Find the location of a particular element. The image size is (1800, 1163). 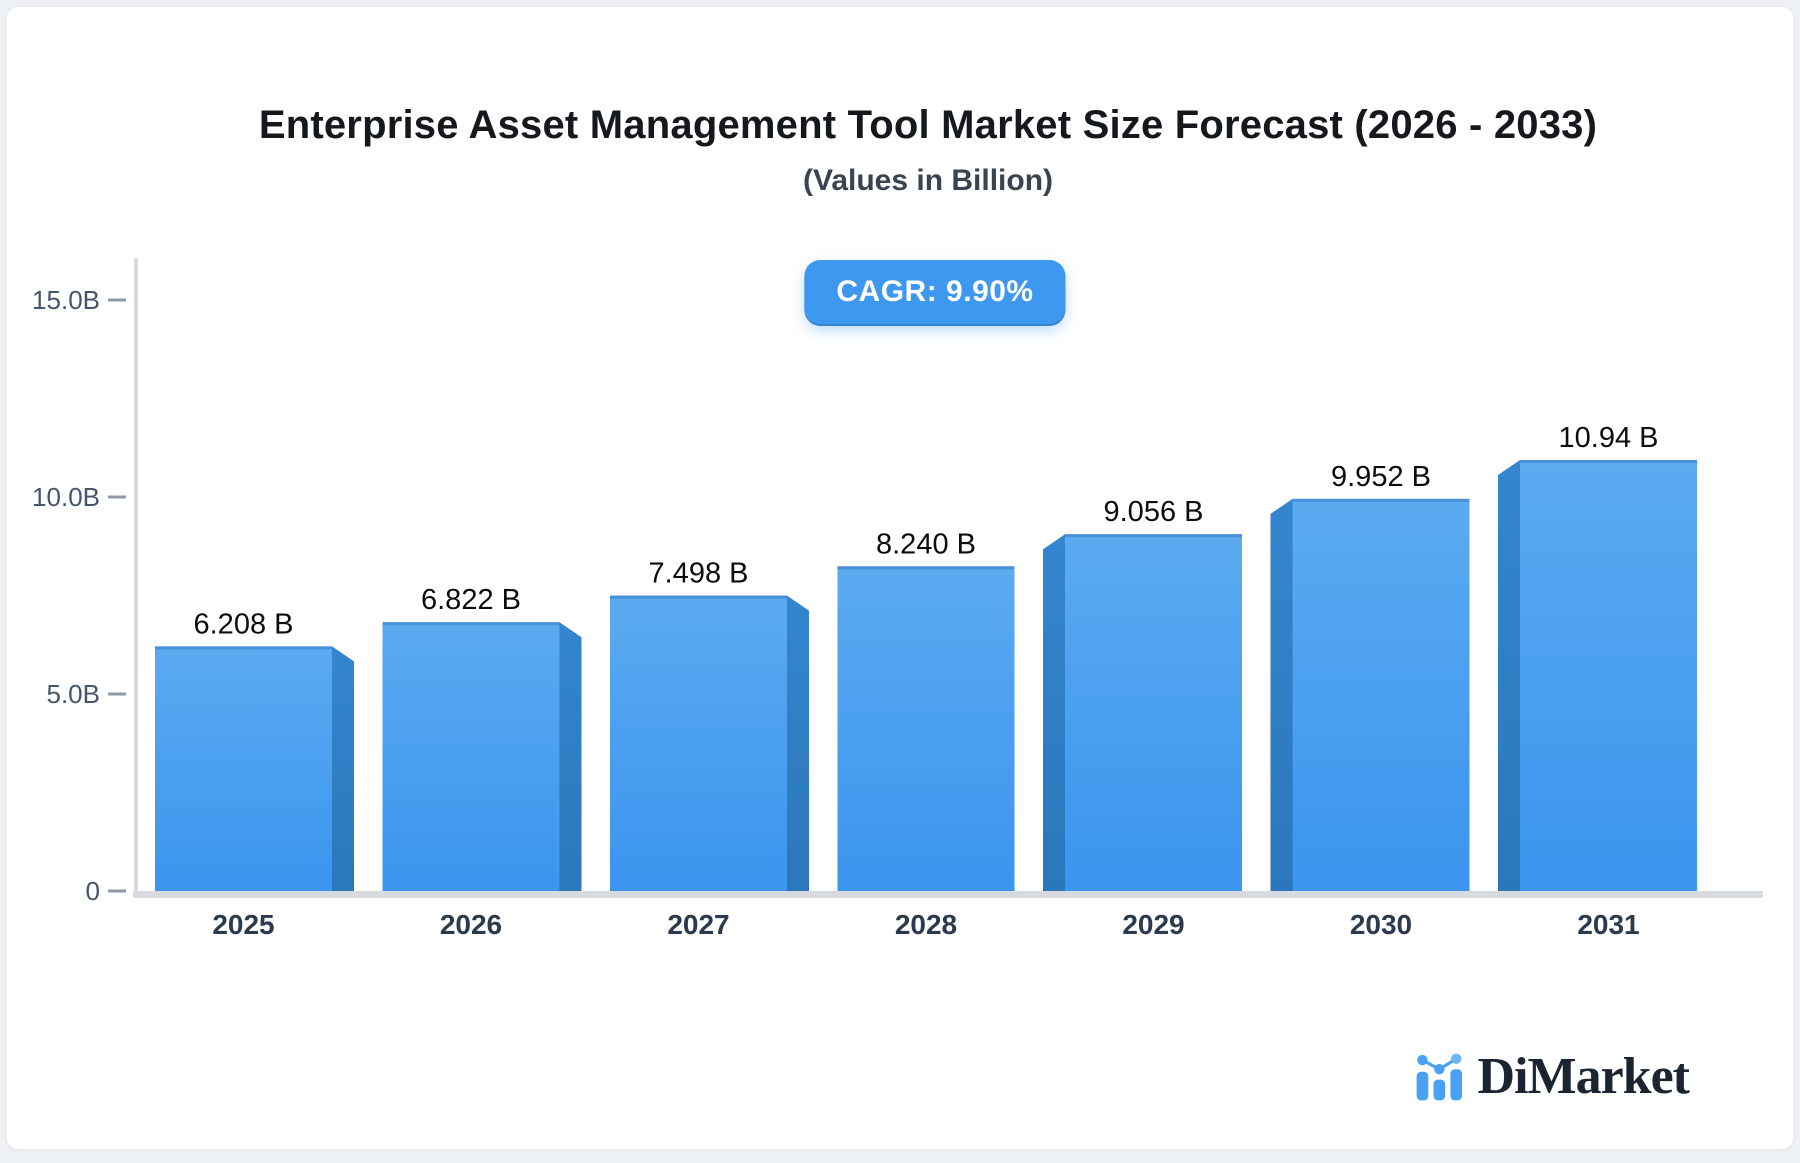

bar-2029 is located at coordinates (1153, 712).